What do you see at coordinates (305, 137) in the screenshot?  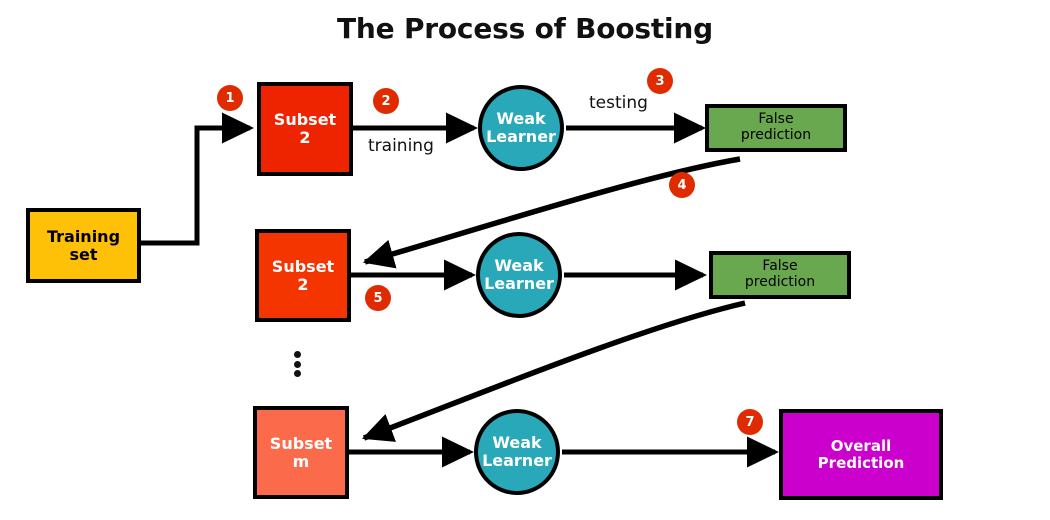 I see `subset-row1-label-line2: 2` at bounding box center [305, 137].